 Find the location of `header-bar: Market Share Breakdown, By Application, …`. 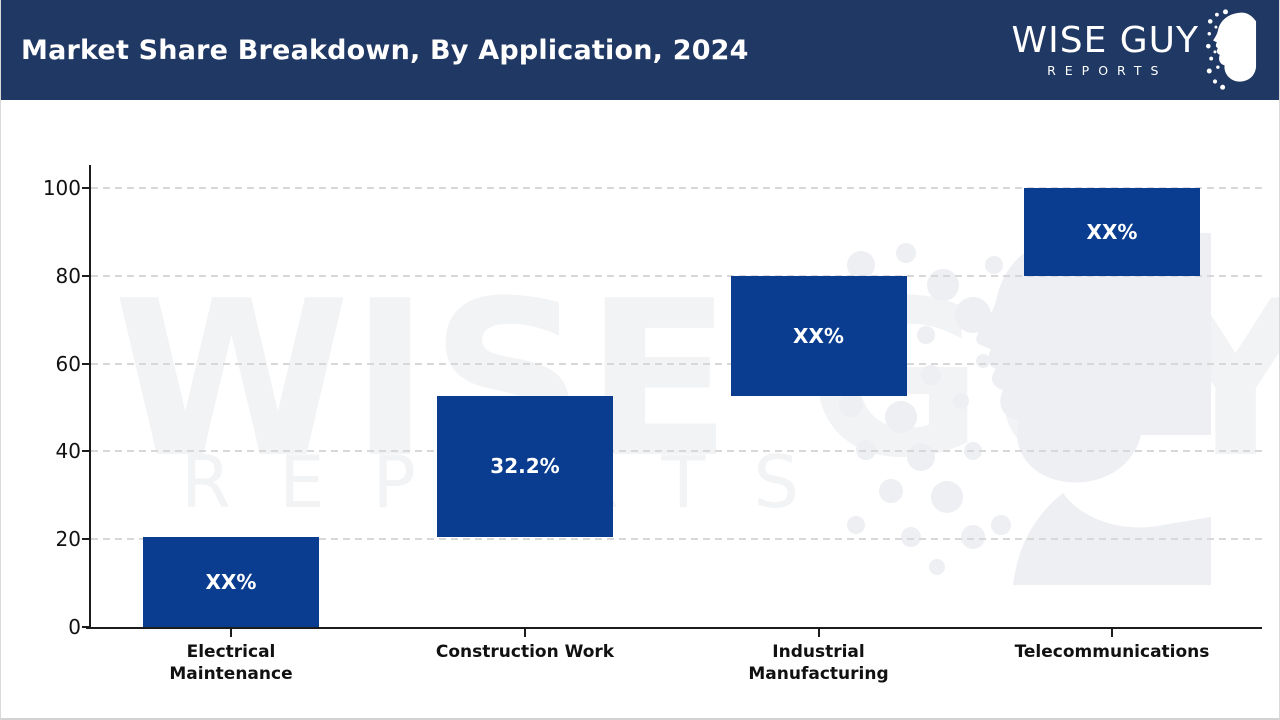

header-bar: Market Share Breakdown, By Application, … is located at coordinates (640, 50).